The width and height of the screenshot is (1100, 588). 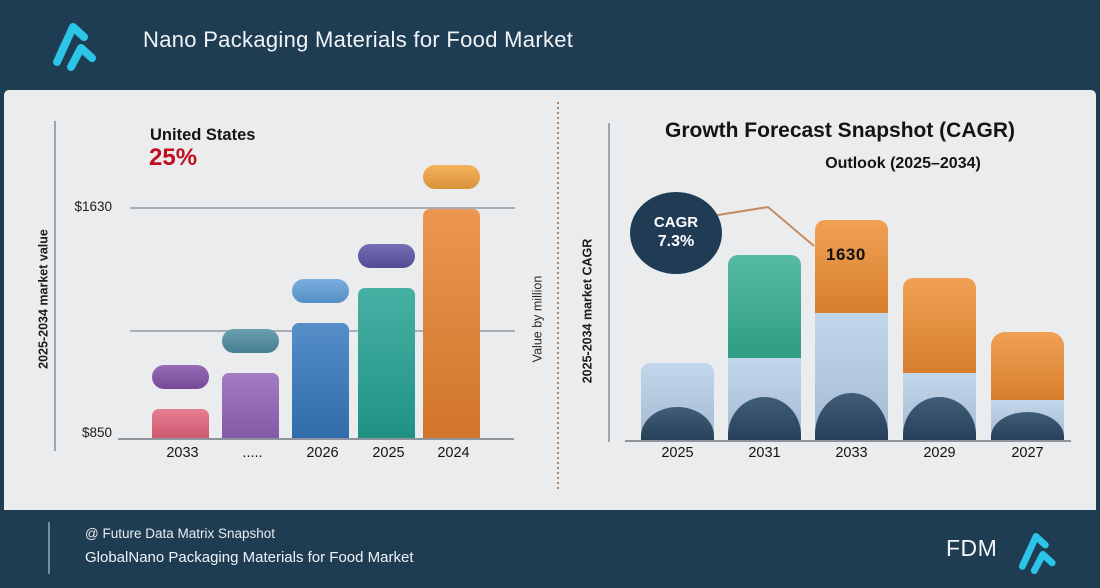 I want to click on floating-cap-2033, so click(x=180, y=377).